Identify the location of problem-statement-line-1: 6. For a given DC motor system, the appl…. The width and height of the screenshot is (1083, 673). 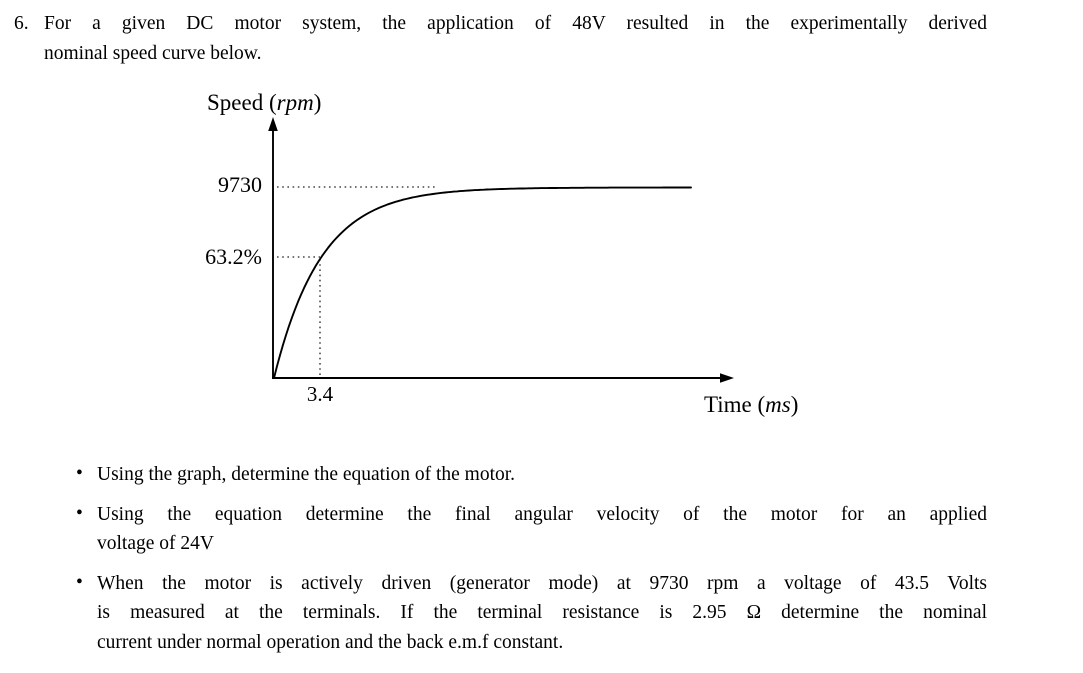
(500, 24).